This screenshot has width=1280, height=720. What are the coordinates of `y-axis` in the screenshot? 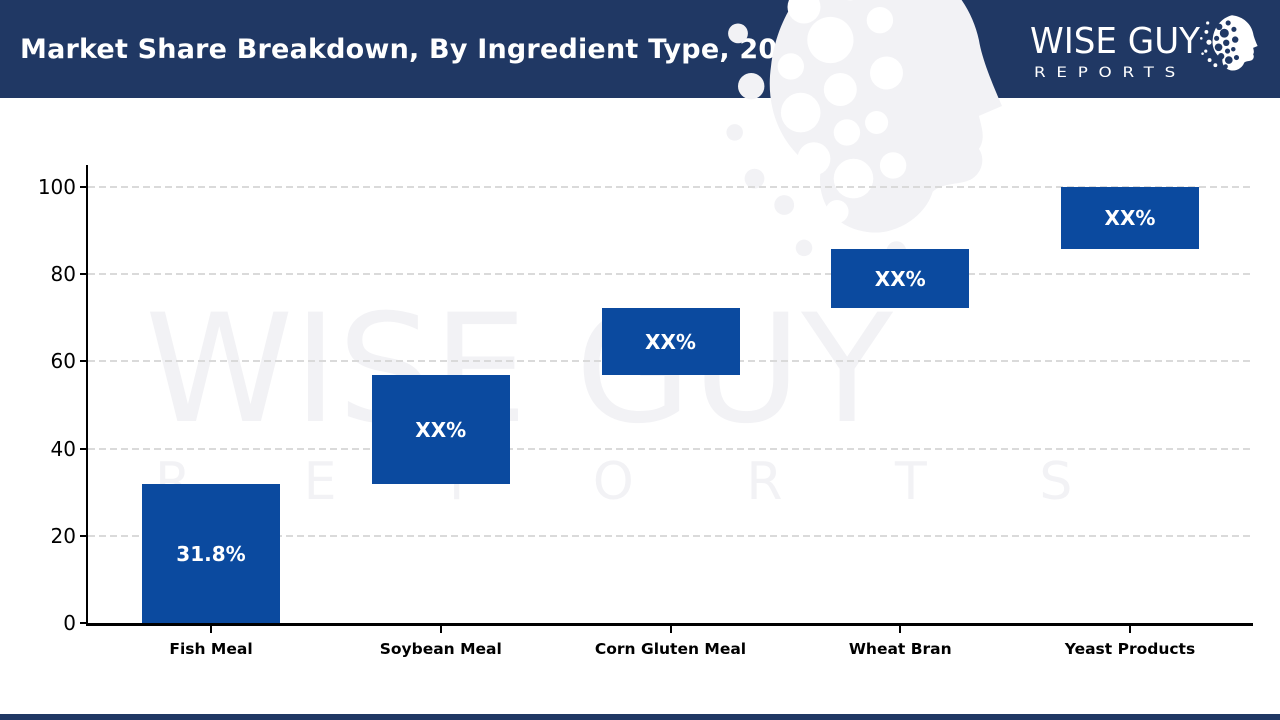 It's located at (87, 395).